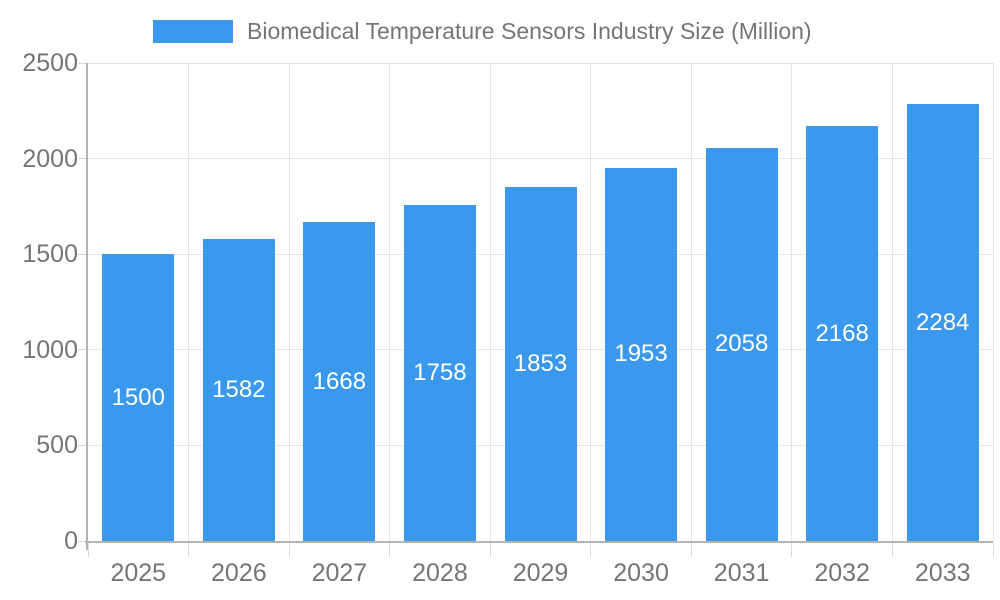 The image size is (1000, 600). I want to click on bar-2028, so click(439, 372).